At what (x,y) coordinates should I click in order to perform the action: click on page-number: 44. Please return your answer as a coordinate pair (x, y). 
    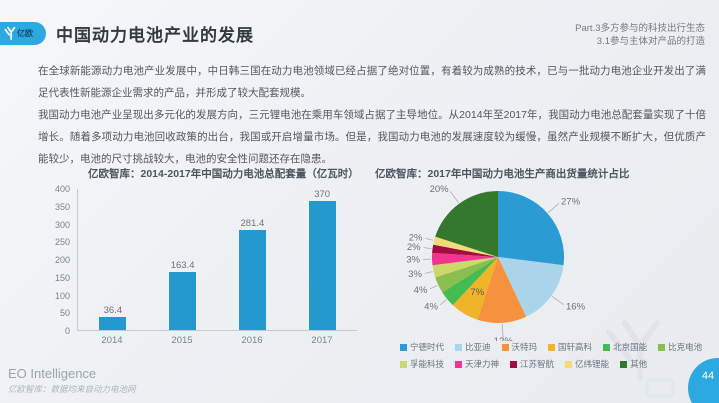
    Looking at the image, I should click on (708, 376).